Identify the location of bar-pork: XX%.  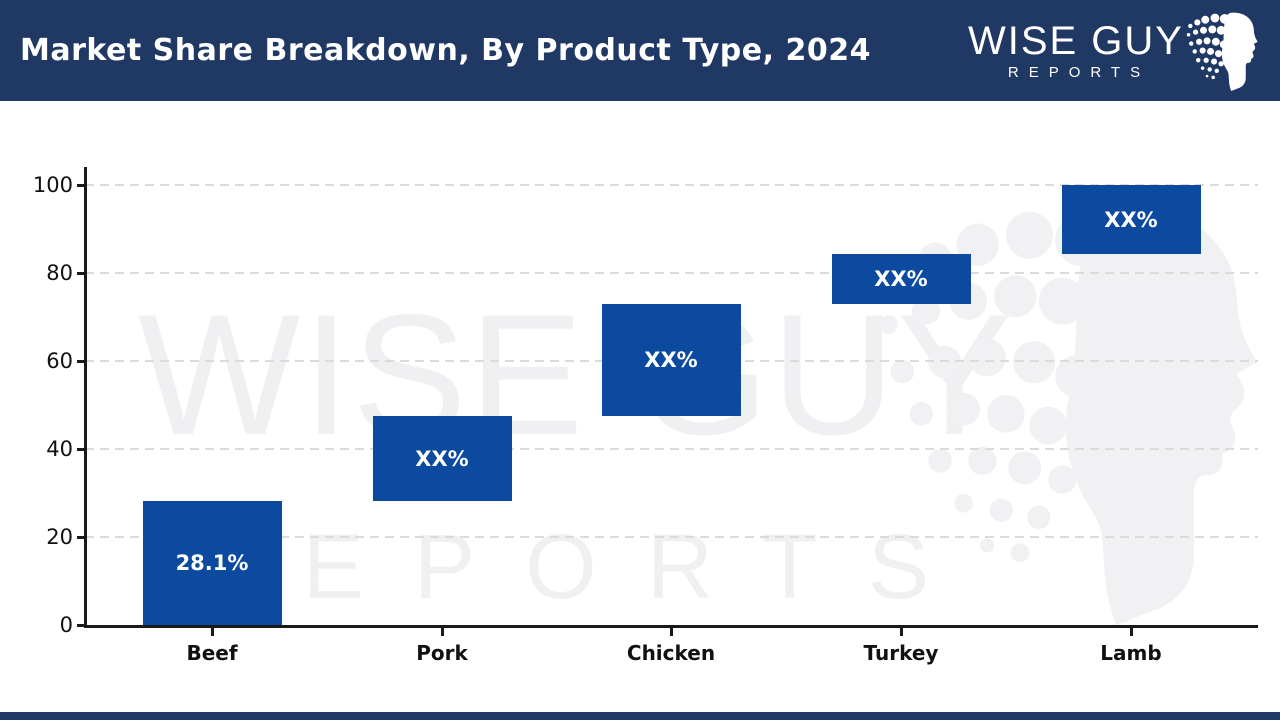
(442, 459).